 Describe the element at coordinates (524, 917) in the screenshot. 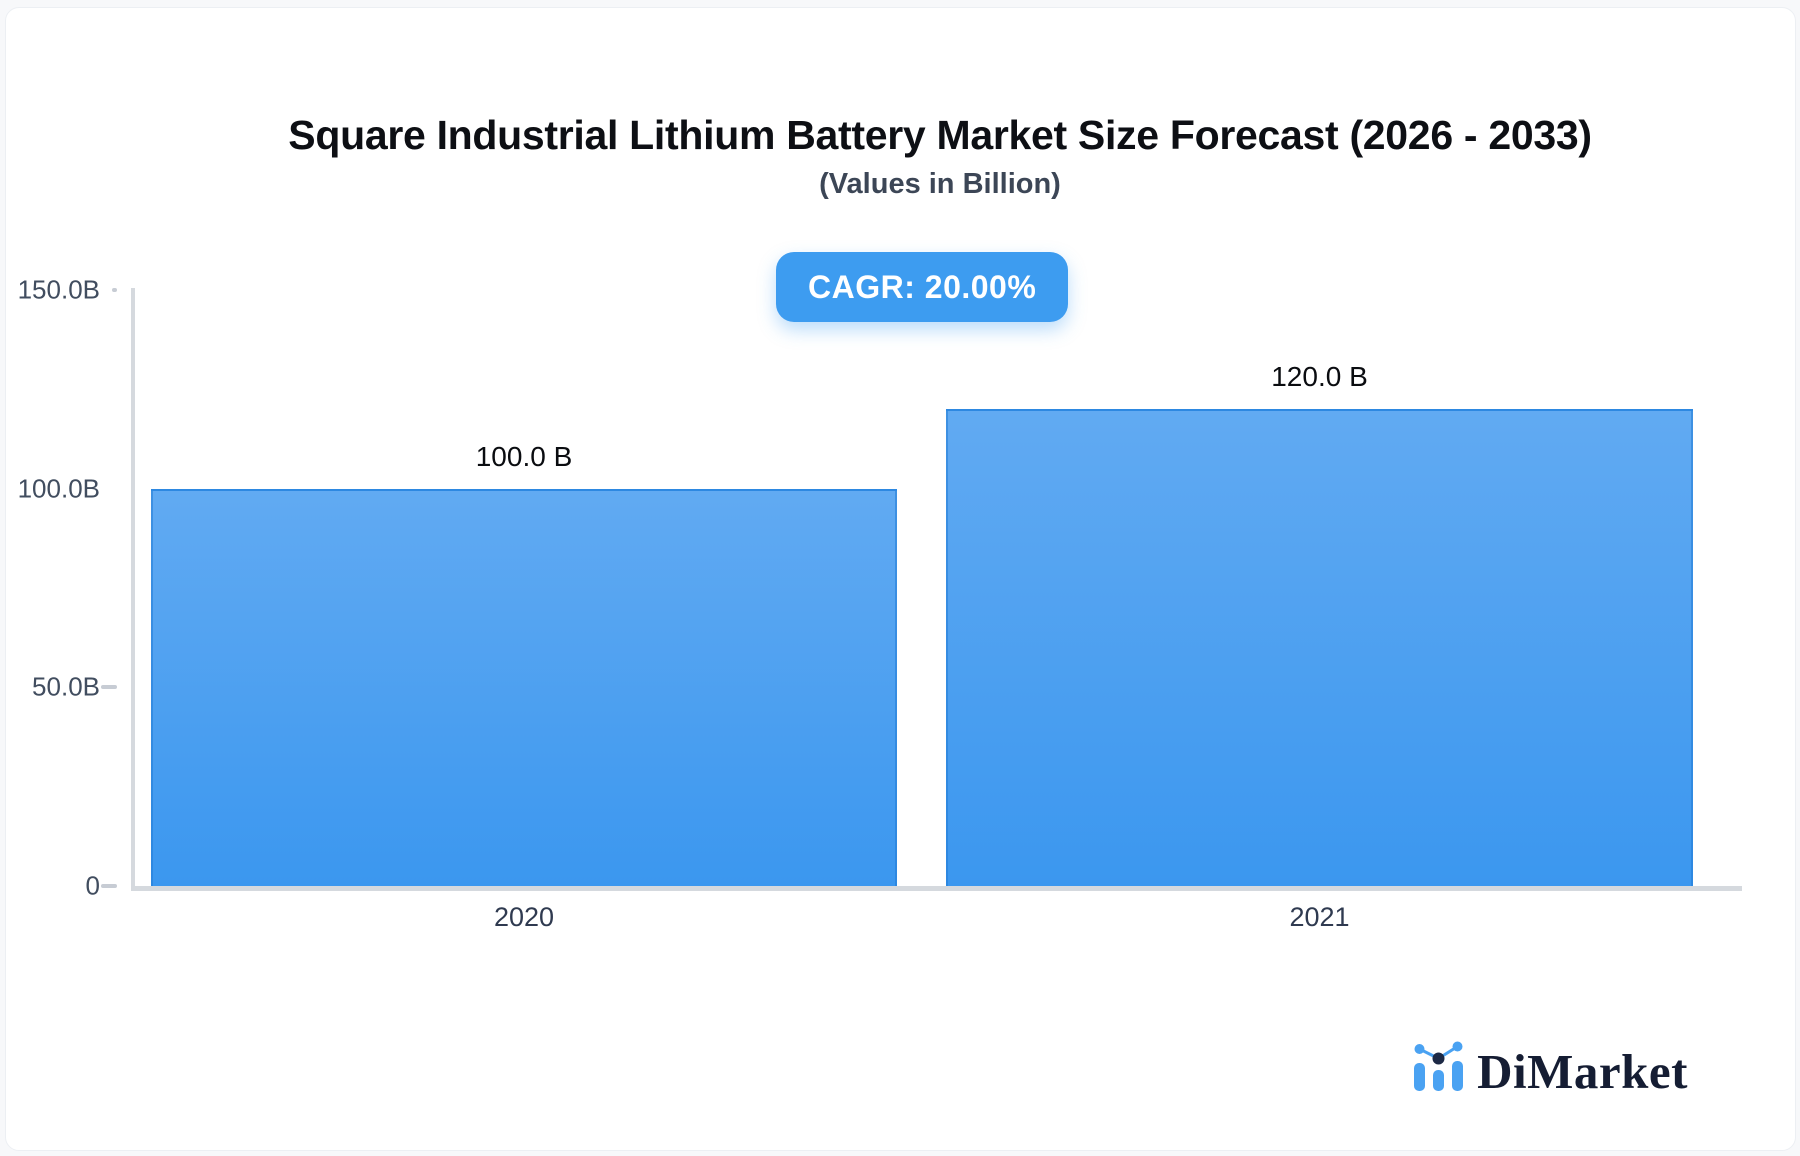

I see `x-axis-category-label: 2020` at that location.